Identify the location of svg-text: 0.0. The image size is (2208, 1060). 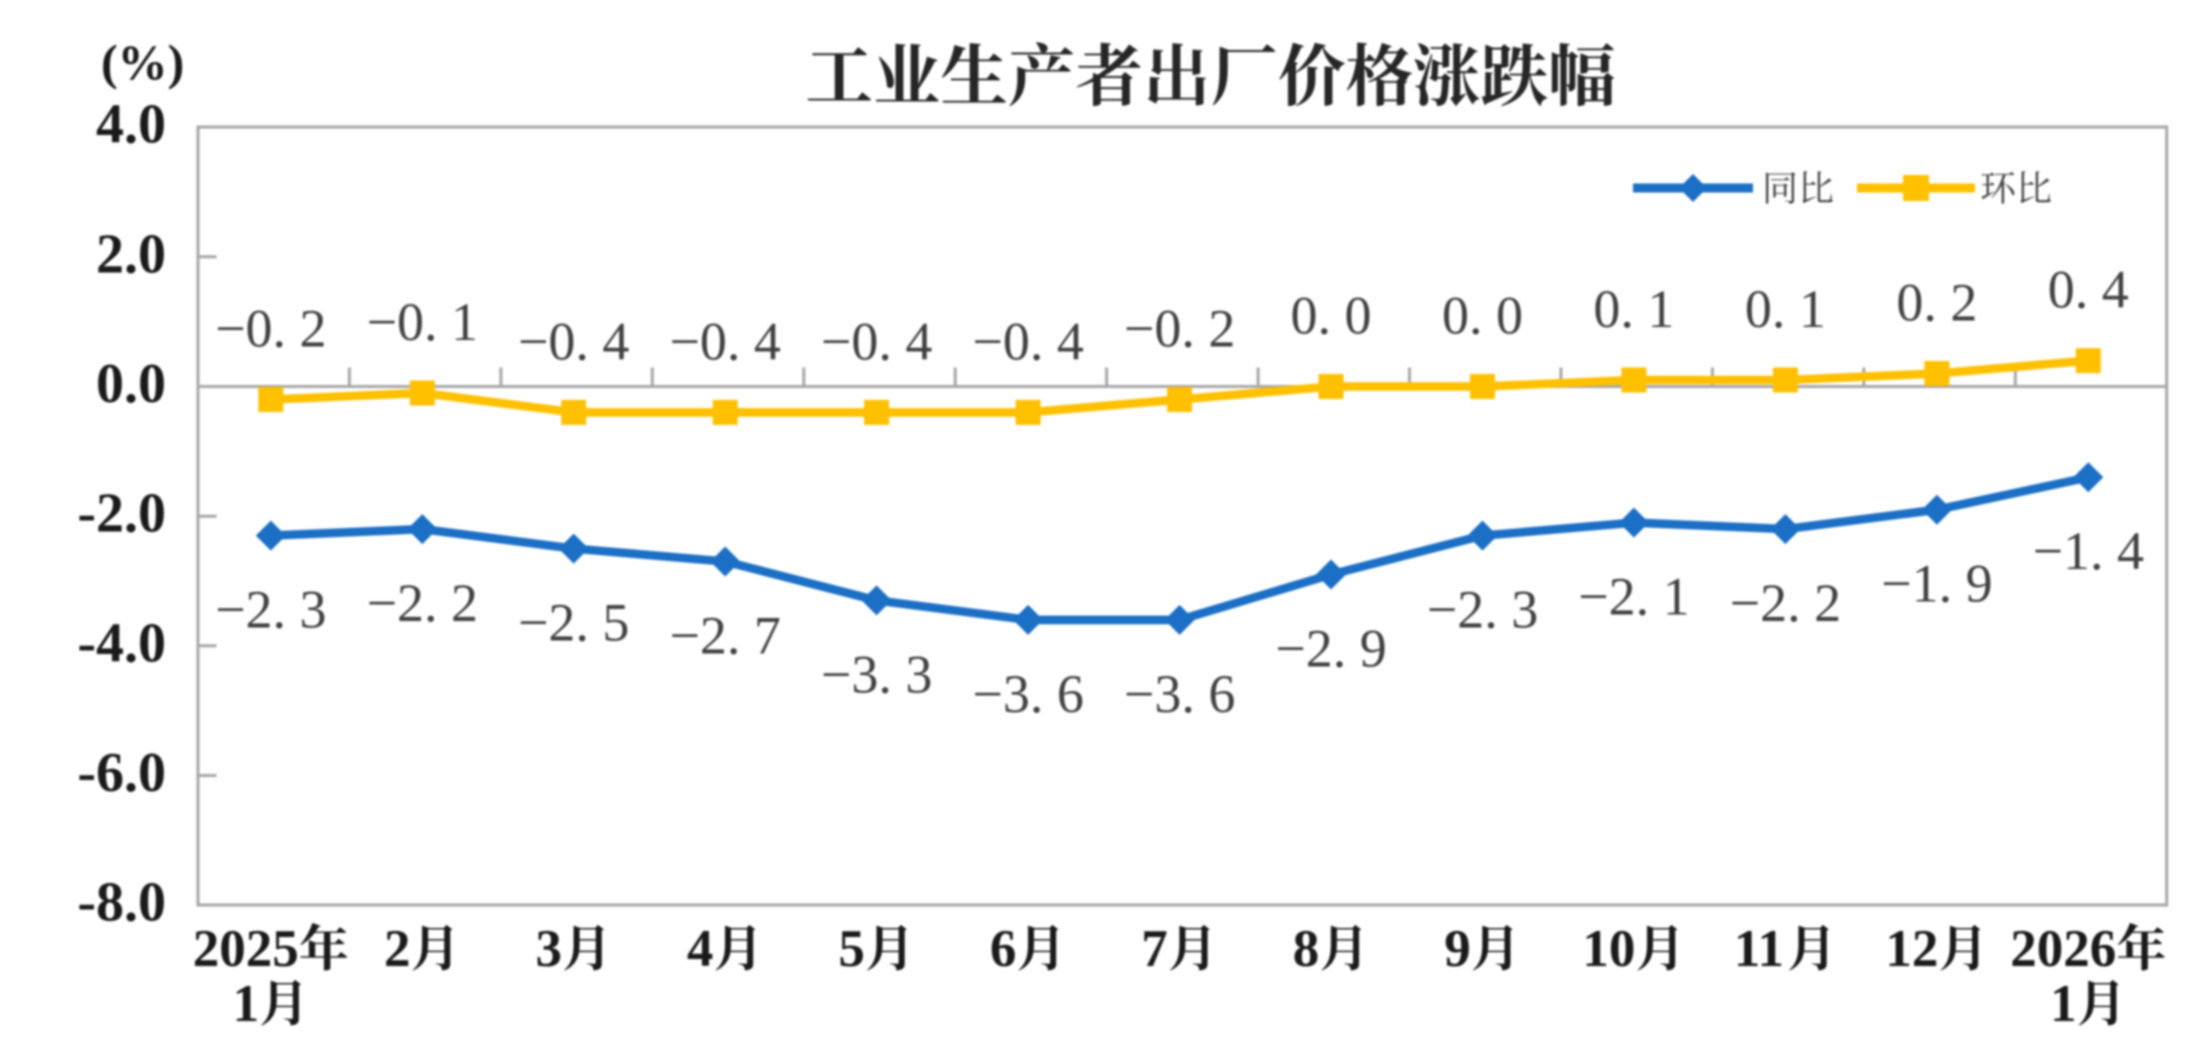
(131, 384).